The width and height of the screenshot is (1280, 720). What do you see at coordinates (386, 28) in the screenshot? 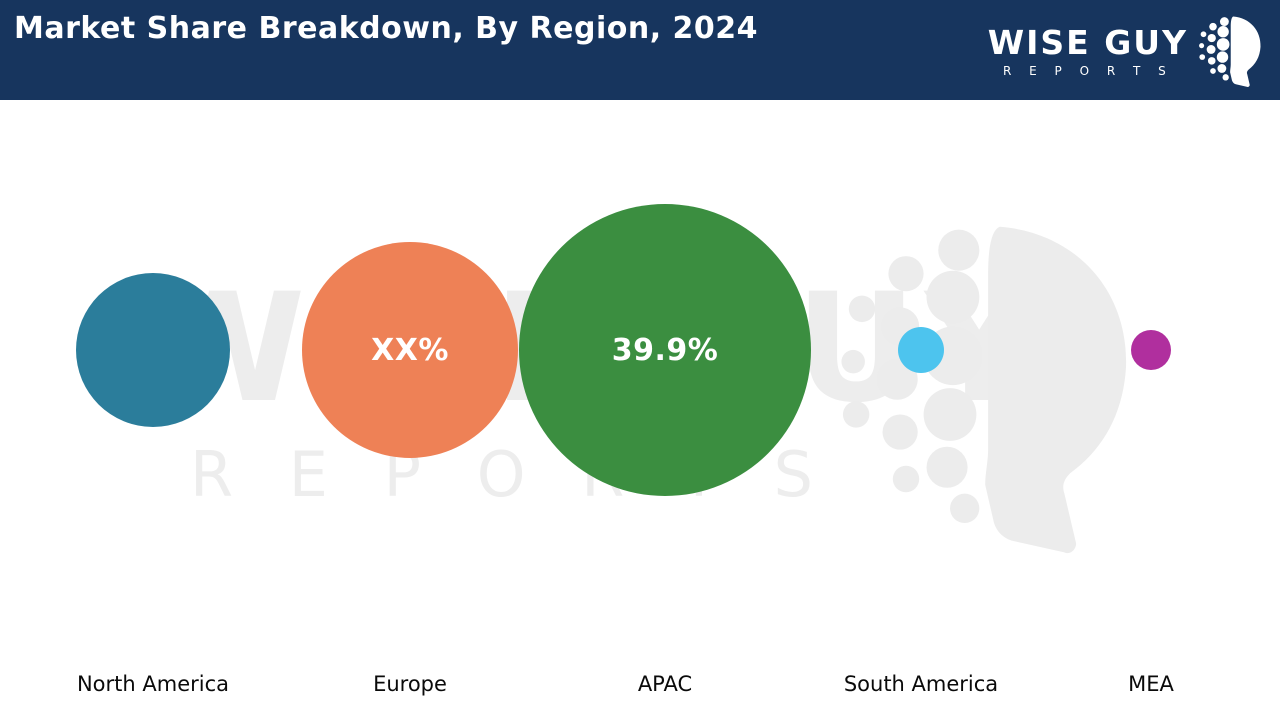
I see `page-title: Market Share Breakdown, By Region, 2024` at bounding box center [386, 28].